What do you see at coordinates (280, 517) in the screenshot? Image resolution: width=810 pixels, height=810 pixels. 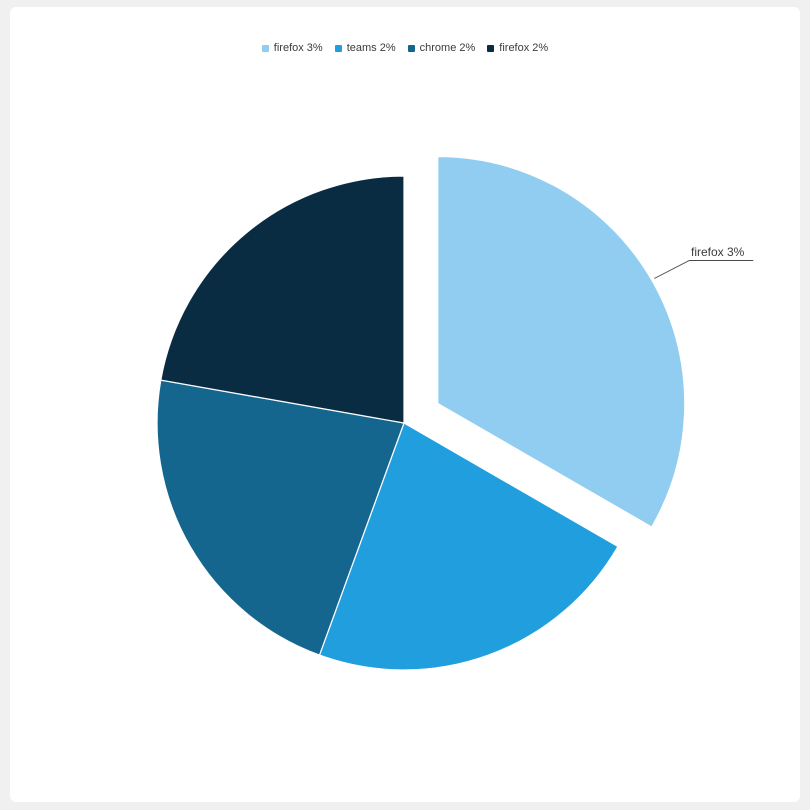 I see `pie-slice-chrome-2pct` at bounding box center [280, 517].